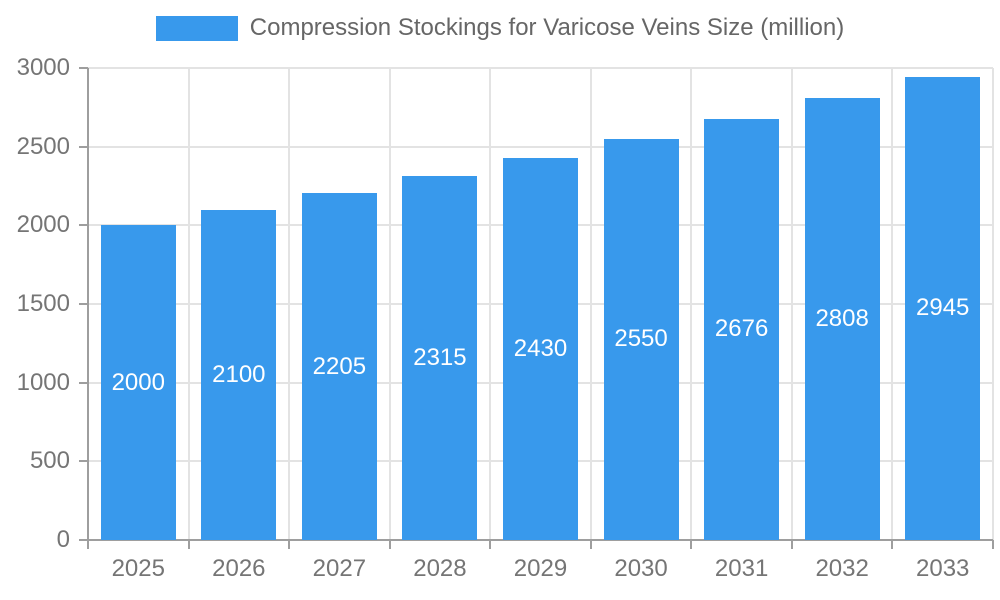  What do you see at coordinates (196, 28) in the screenshot?
I see `legend-swatch` at bounding box center [196, 28].